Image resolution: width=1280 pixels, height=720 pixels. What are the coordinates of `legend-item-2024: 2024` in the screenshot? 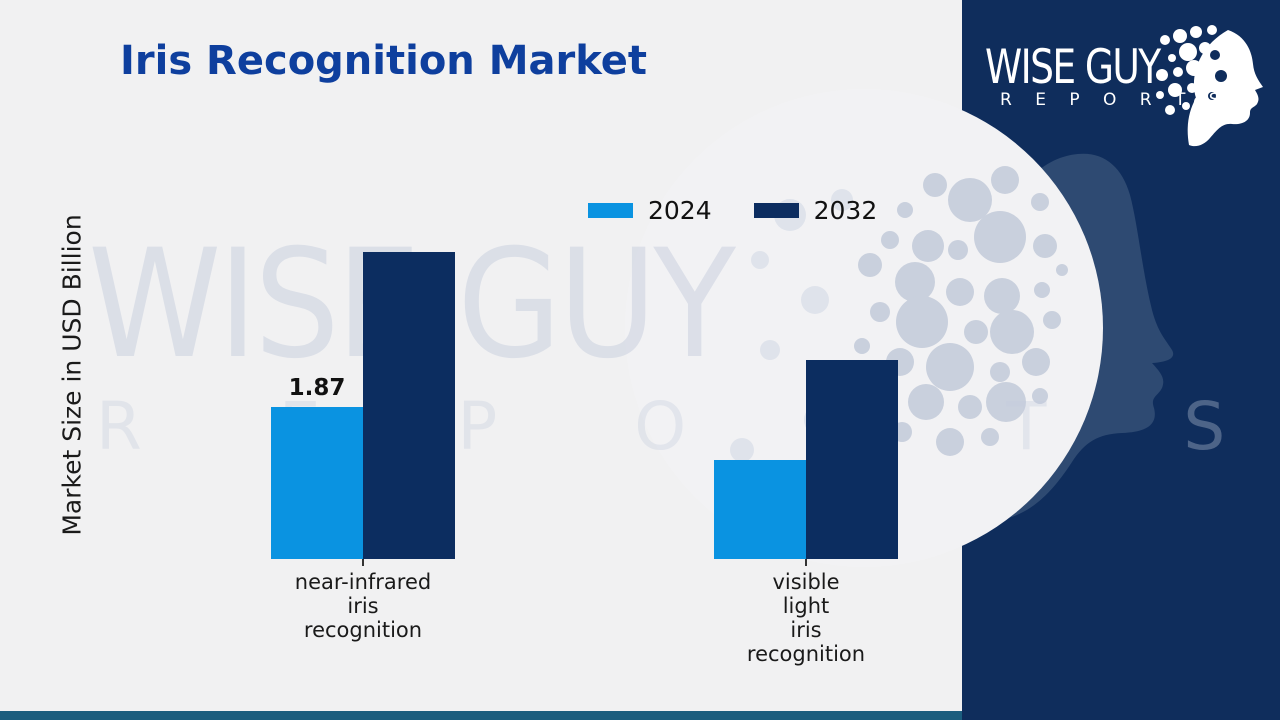 It's located at (650, 210).